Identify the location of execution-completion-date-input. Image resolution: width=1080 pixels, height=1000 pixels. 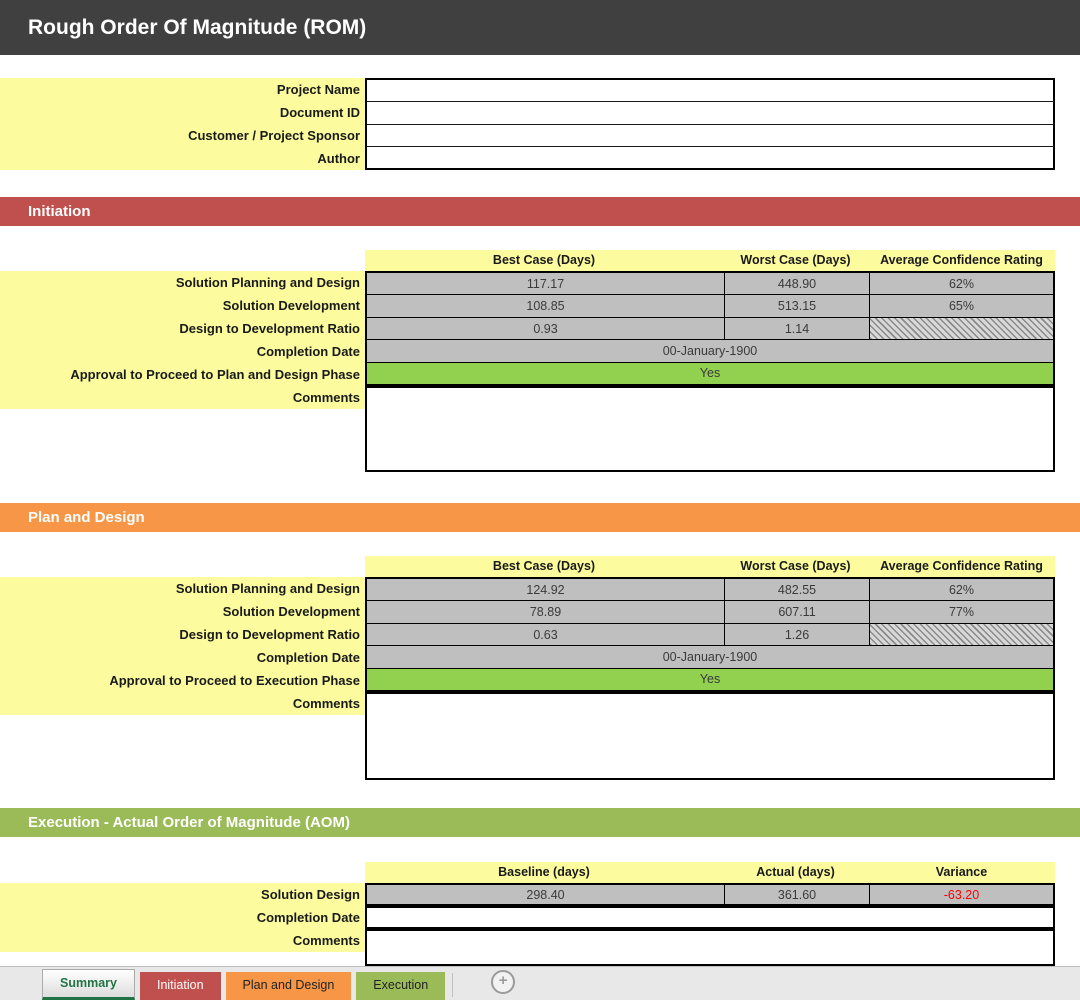
(710, 917).